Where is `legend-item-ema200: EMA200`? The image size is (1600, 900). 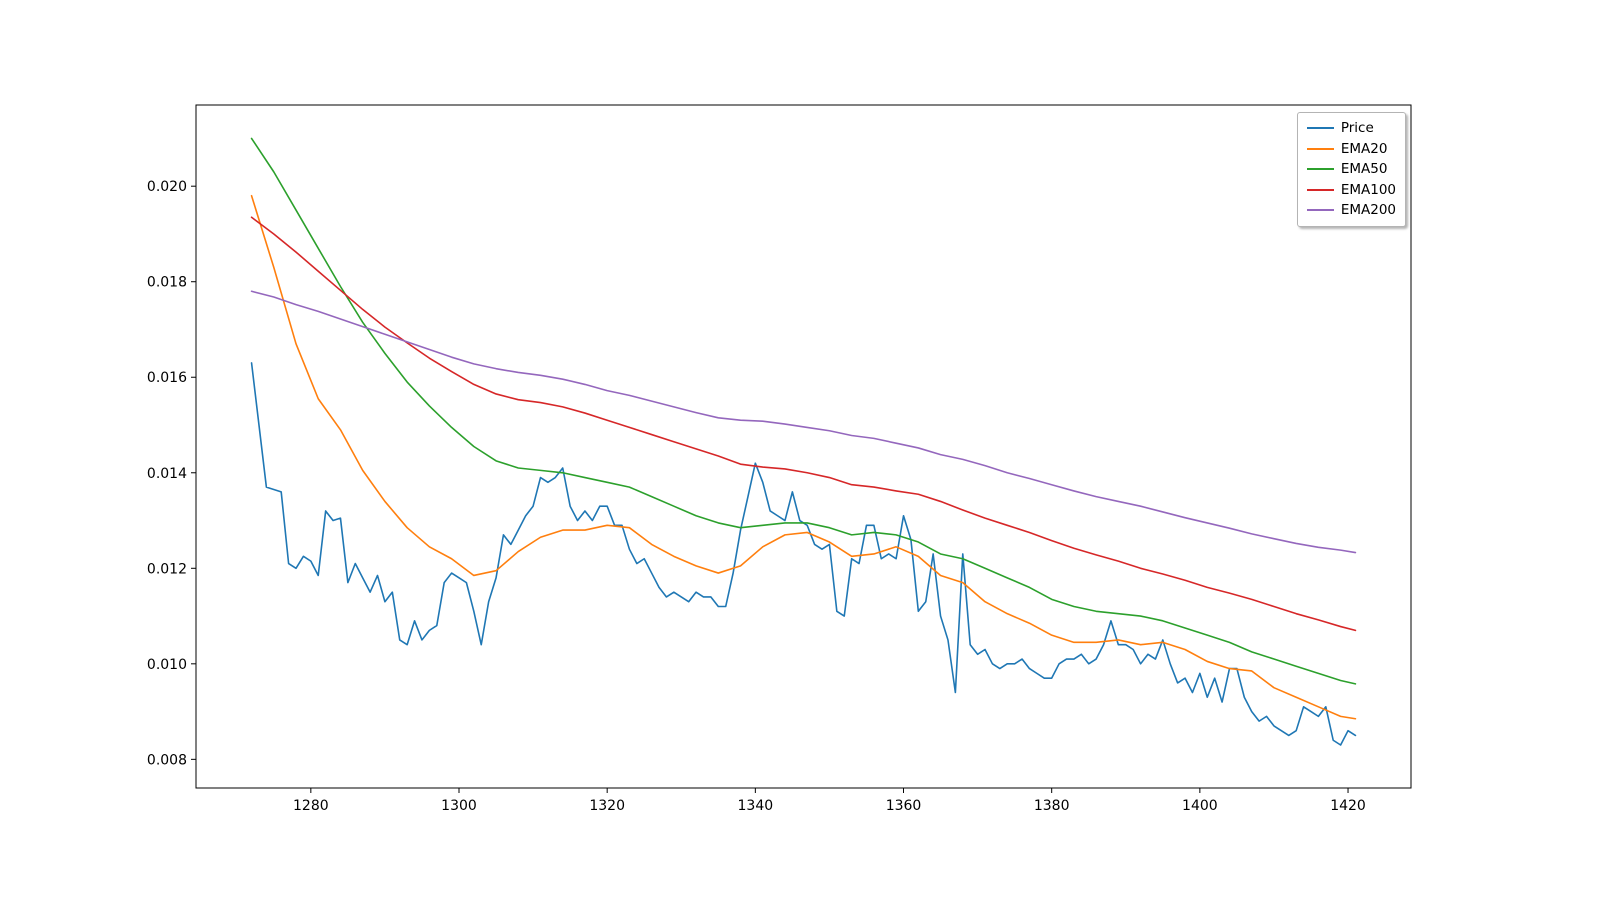
legend-item-ema200: EMA200 is located at coordinates (1351, 210).